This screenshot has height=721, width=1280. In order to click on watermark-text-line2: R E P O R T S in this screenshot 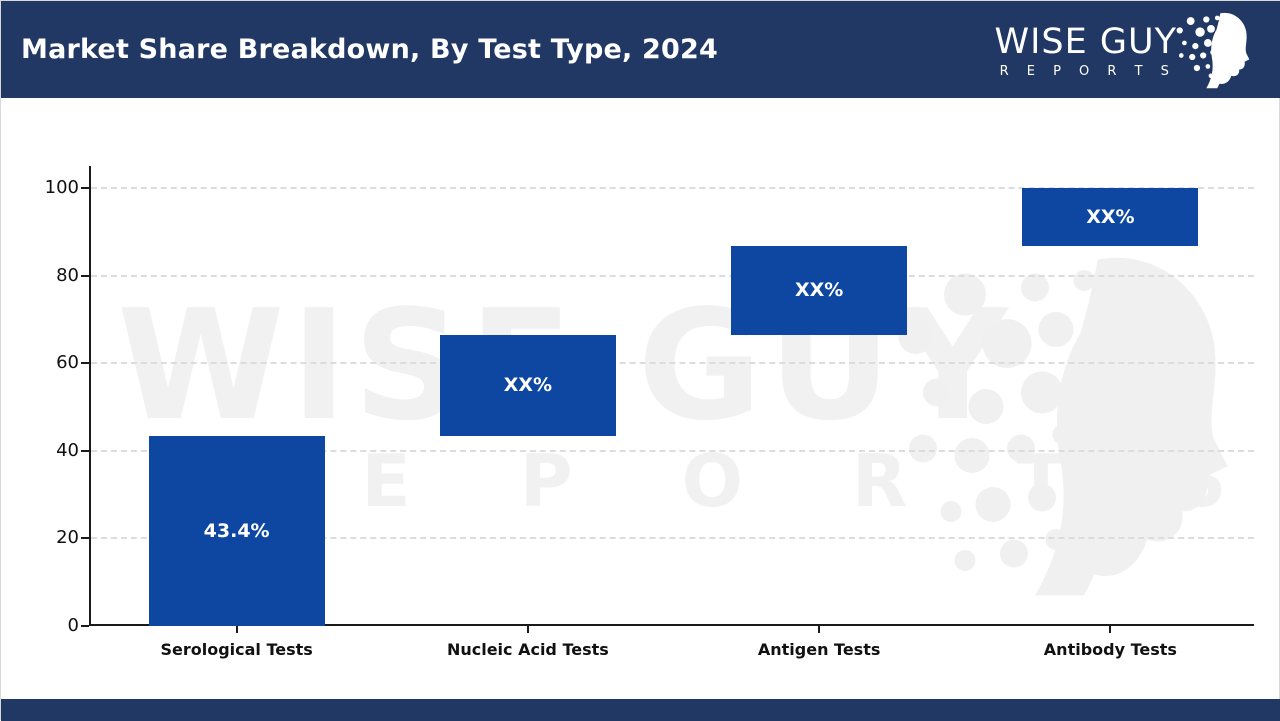, I will do `click(733, 481)`.